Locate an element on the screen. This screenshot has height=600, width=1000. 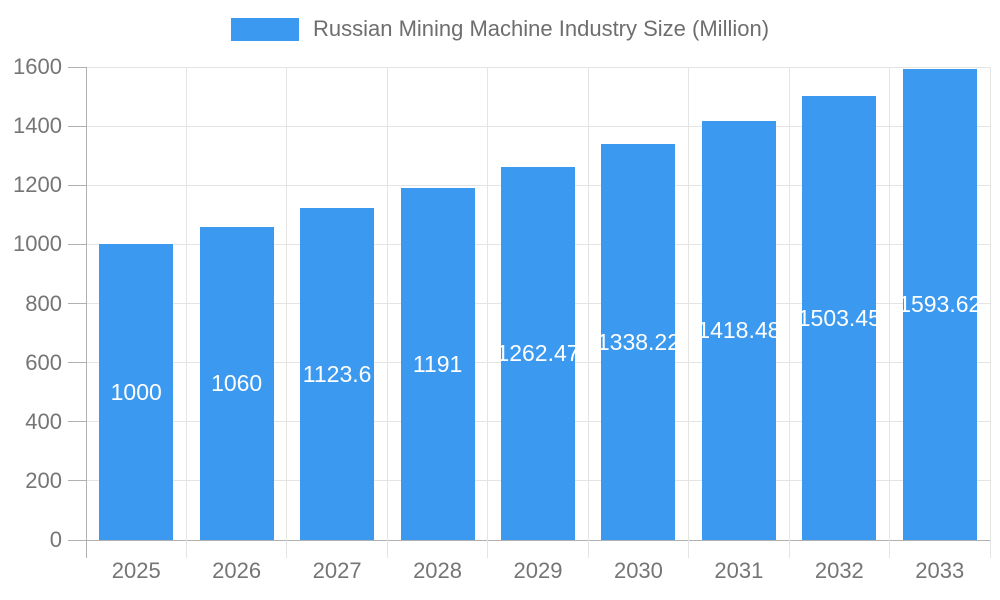
x-tick-label: 2030 is located at coordinates (638, 570).